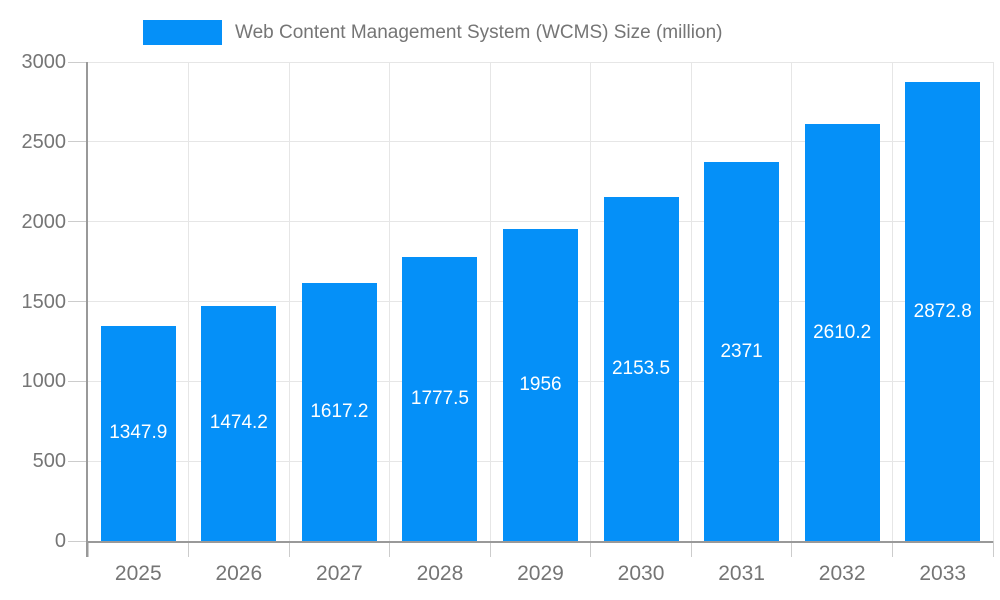 Image resolution: width=1000 pixels, height=600 pixels. I want to click on bar-value-label: 1617.2, so click(339, 411).